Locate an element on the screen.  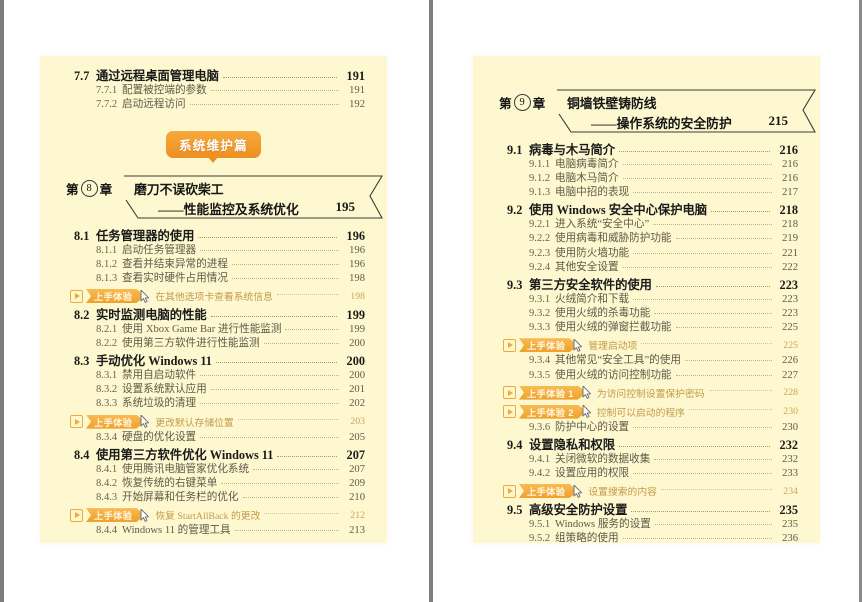
toc-subsection-row: 9.2.4 其他安全设置 222 is located at coordinates (663, 267).